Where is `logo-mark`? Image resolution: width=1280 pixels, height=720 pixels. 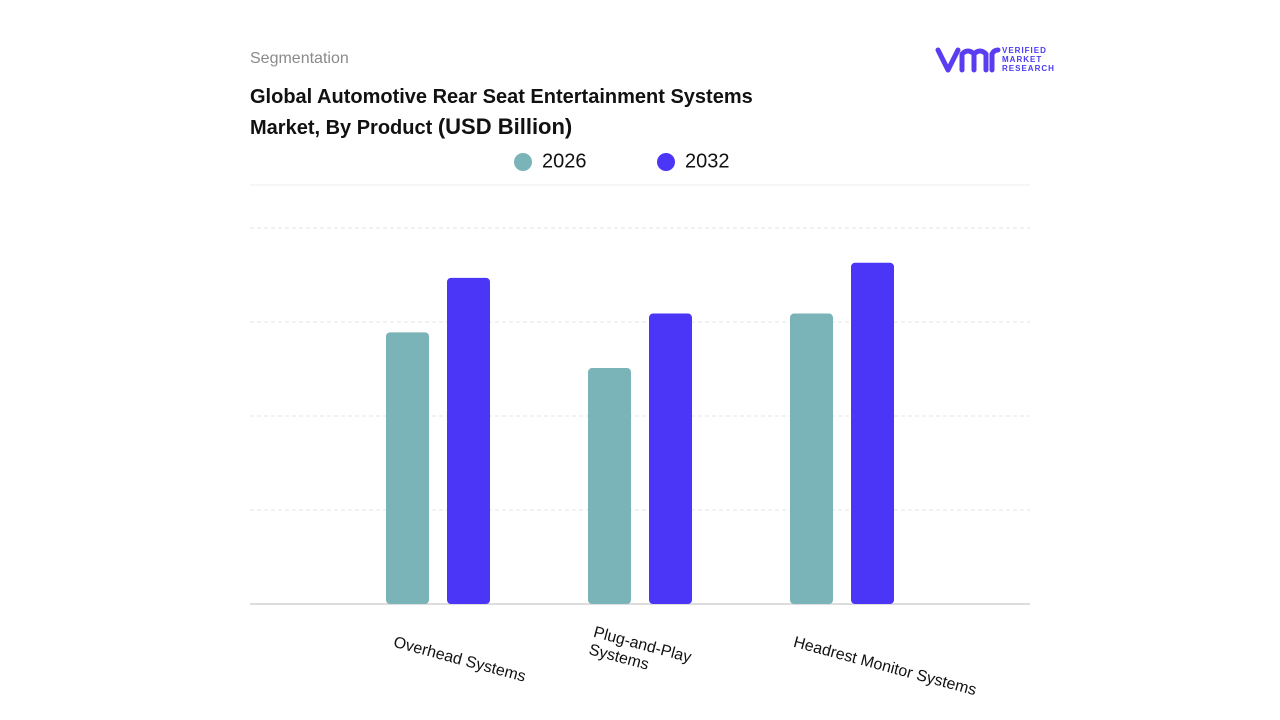
logo-mark is located at coordinates (968, 60).